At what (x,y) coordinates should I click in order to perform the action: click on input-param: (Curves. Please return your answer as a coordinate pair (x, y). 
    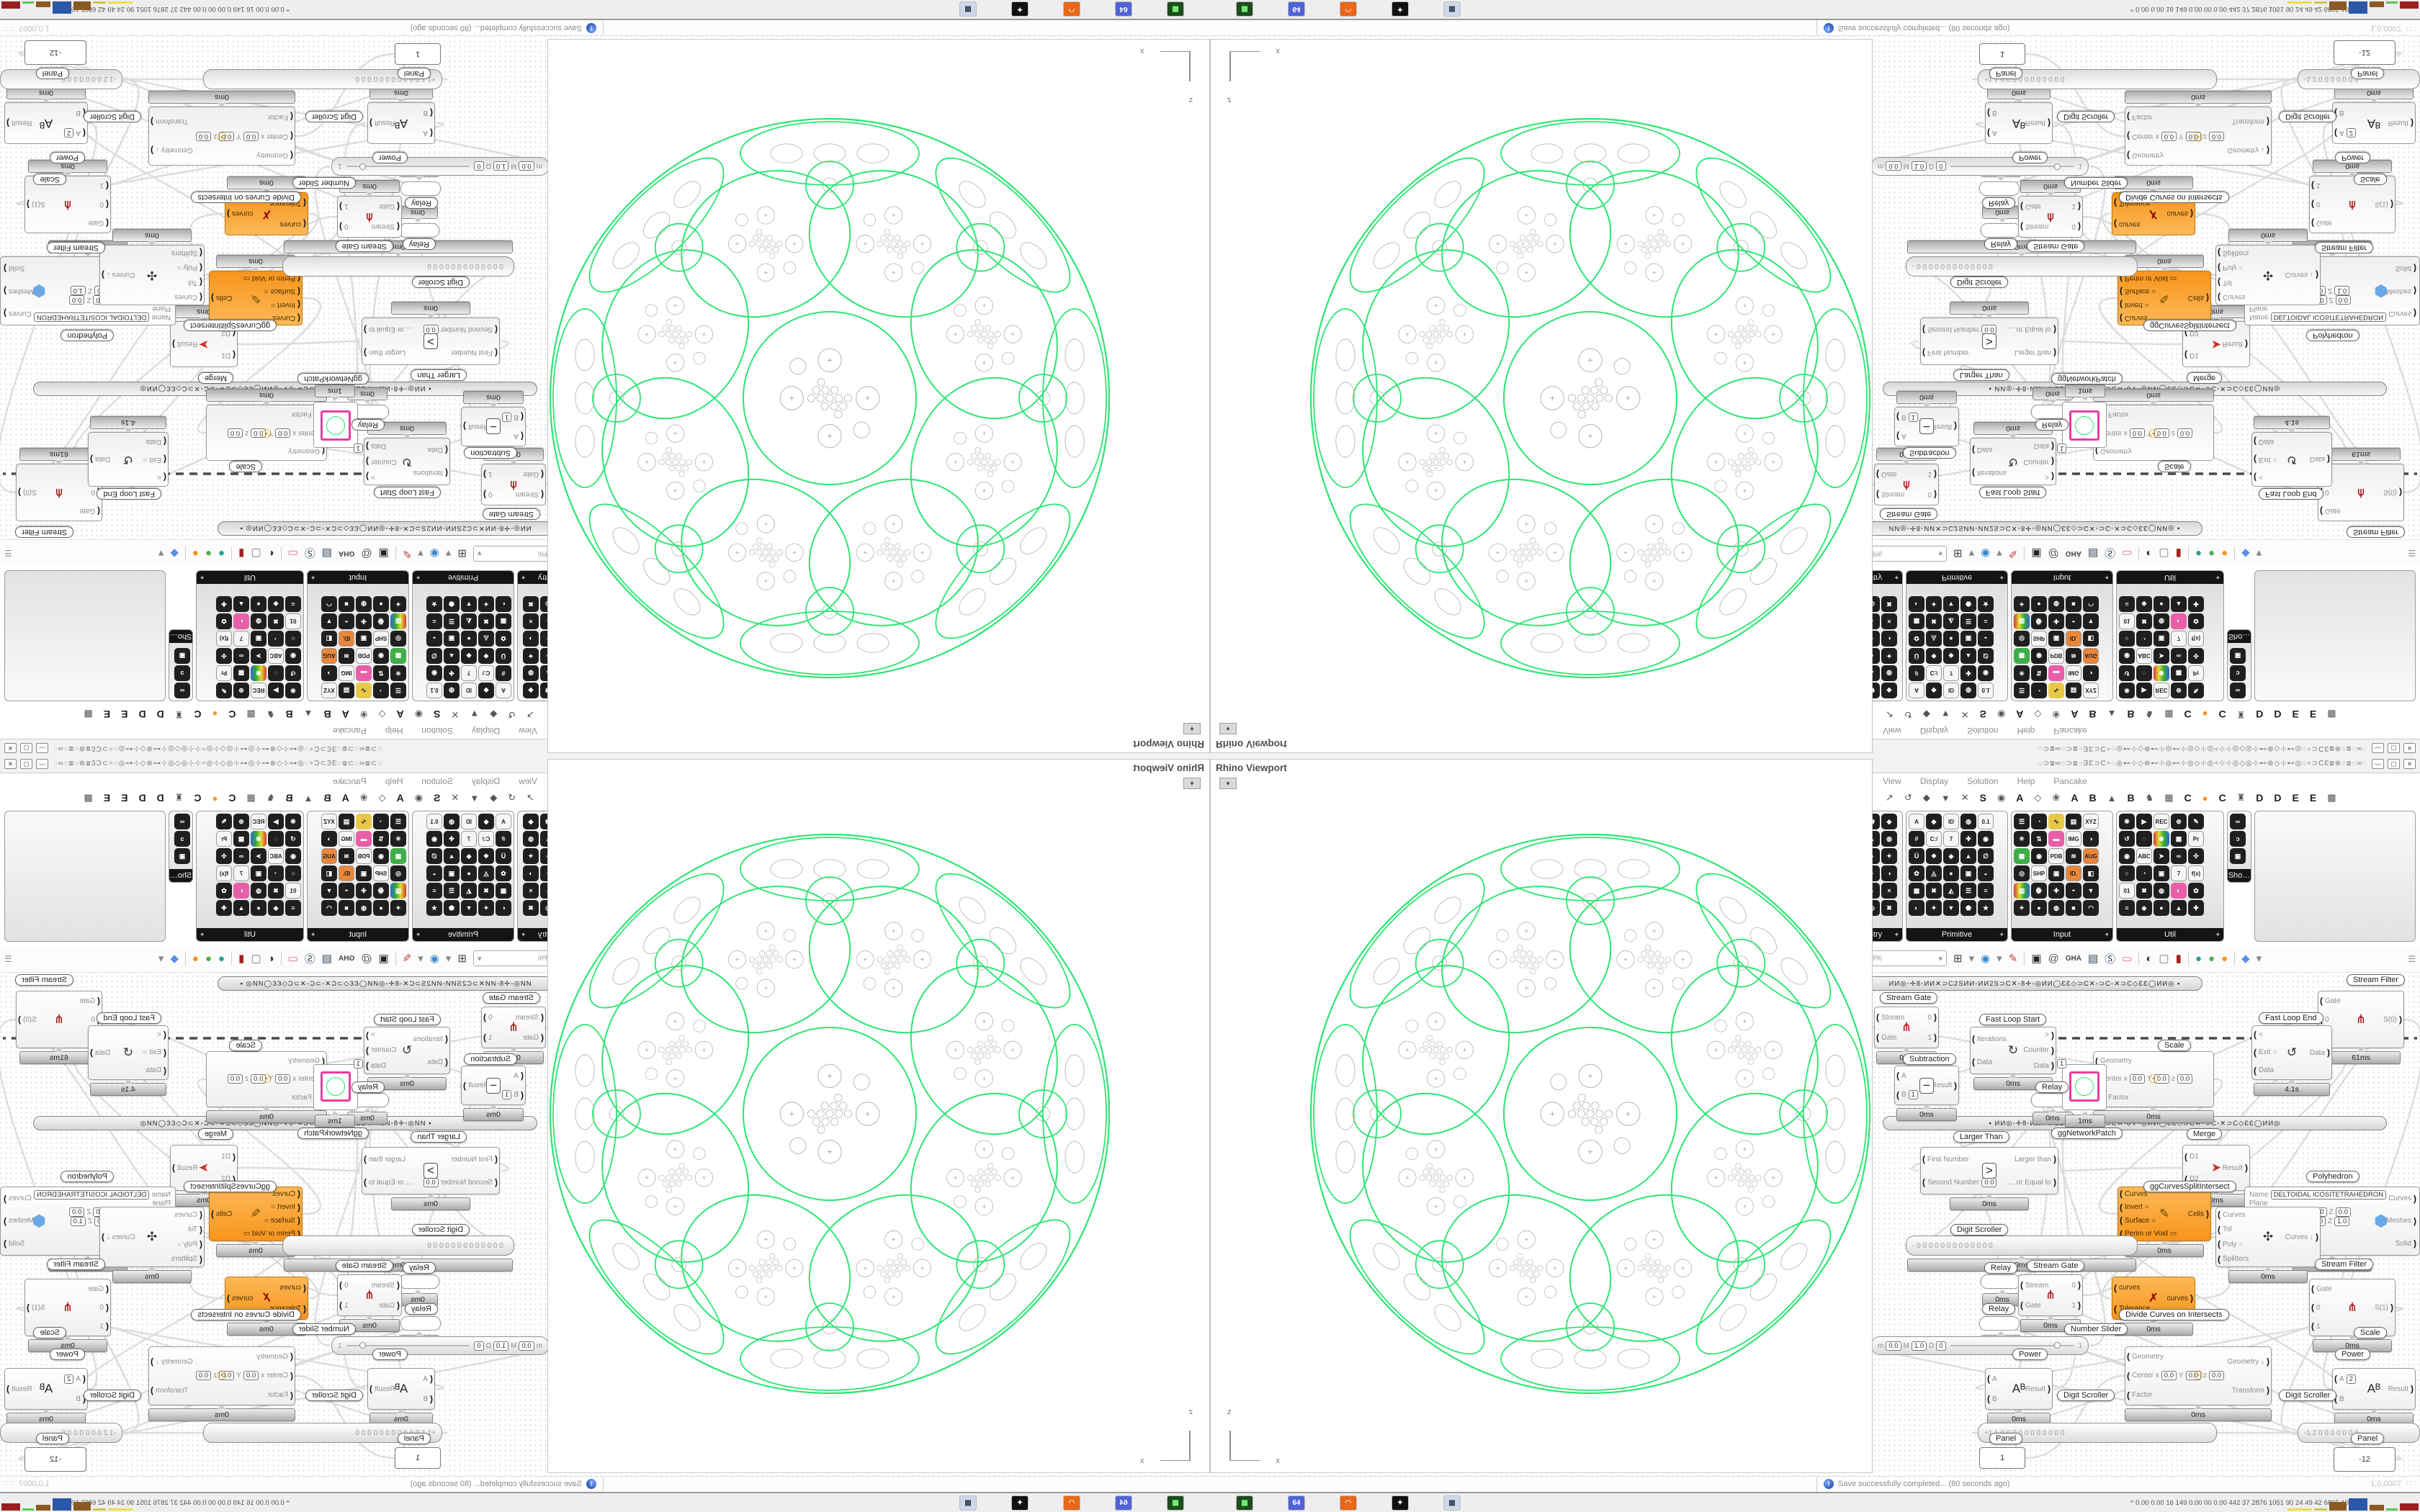
    Looking at the image, I should click on (188, 297).